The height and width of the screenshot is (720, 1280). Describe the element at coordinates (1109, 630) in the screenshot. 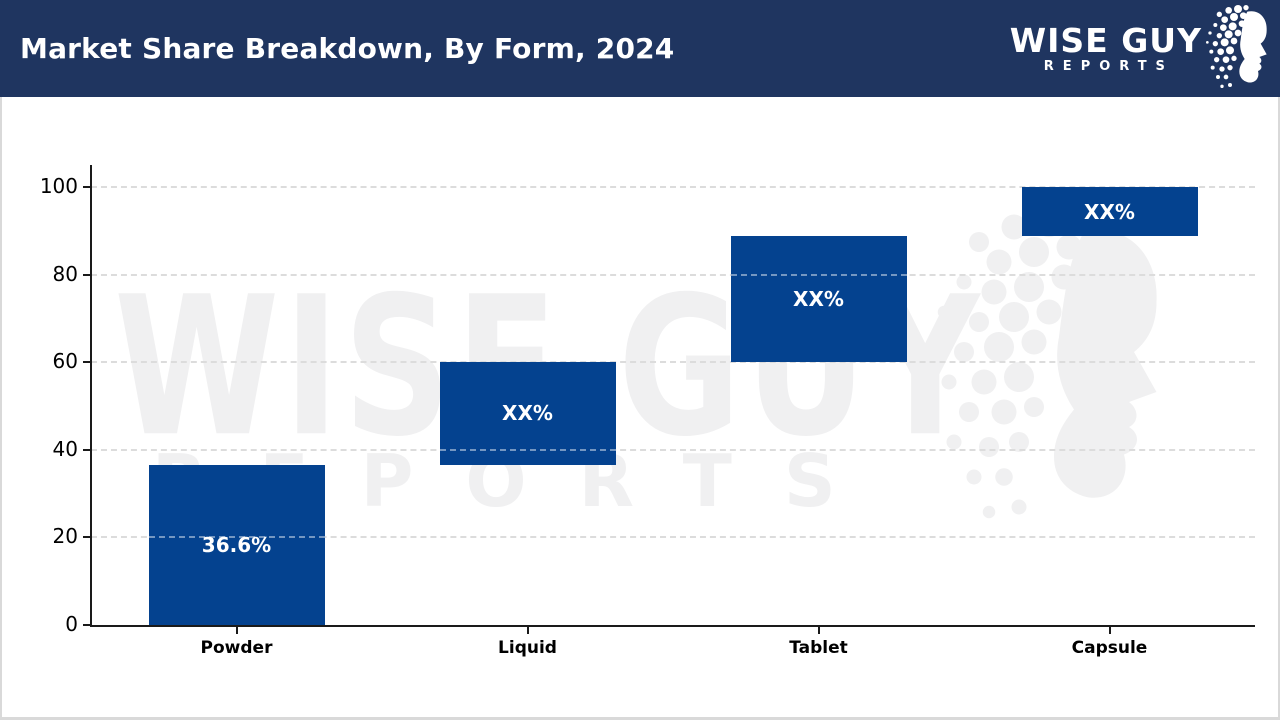

I see `x-tick-mark-capsule` at that location.